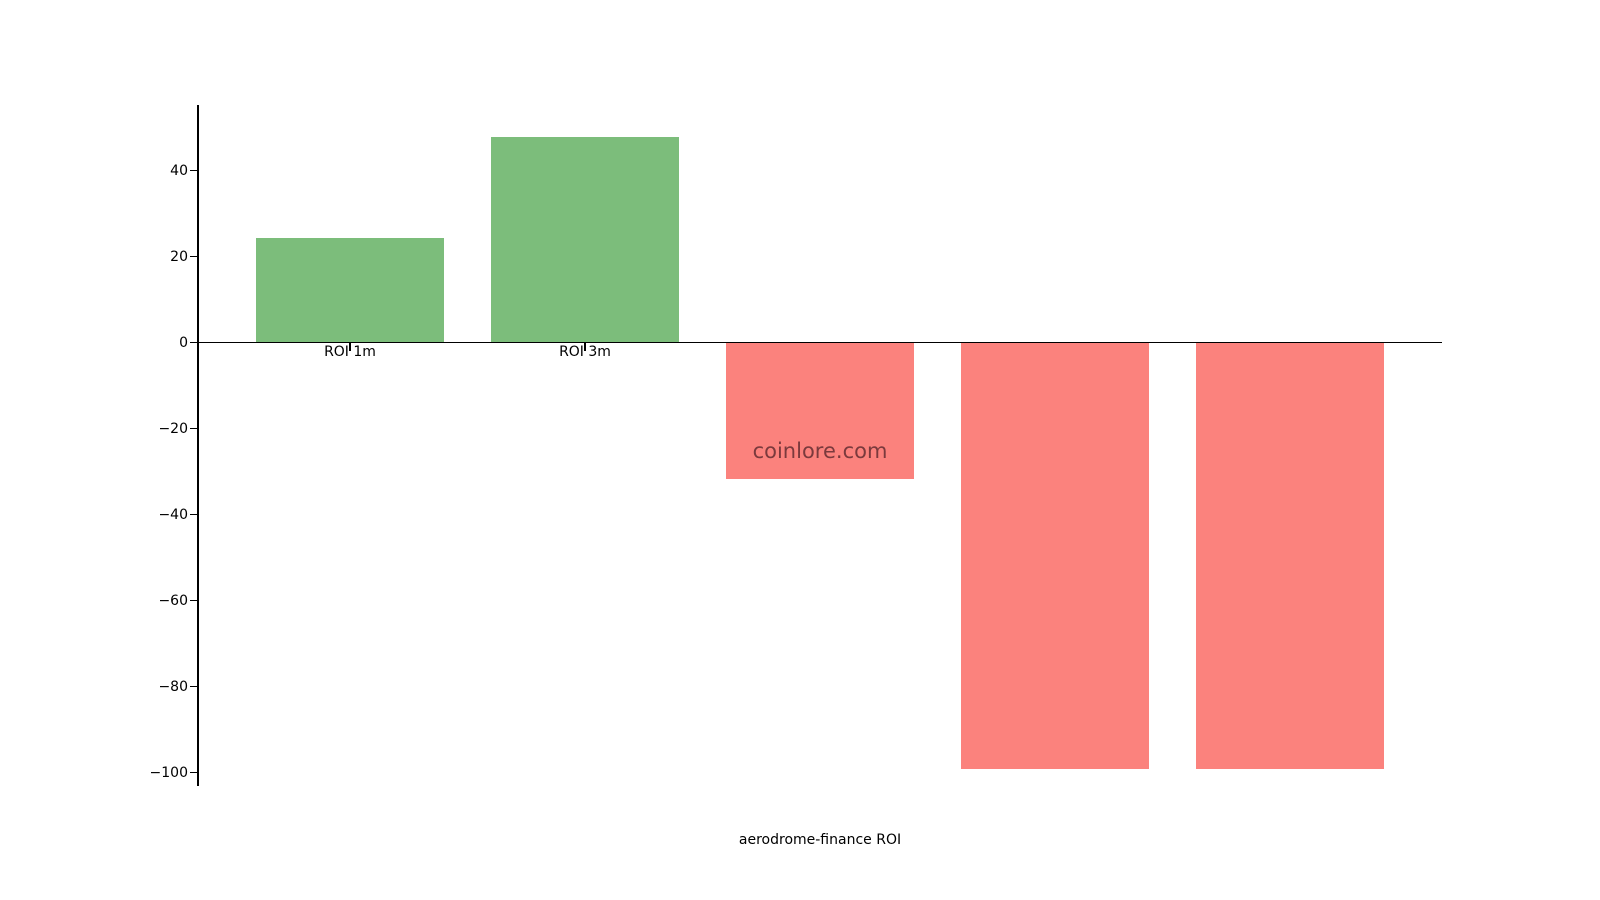 This screenshot has height=900, width=1600. What do you see at coordinates (198, 445) in the screenshot?
I see `y-axis-line` at bounding box center [198, 445].